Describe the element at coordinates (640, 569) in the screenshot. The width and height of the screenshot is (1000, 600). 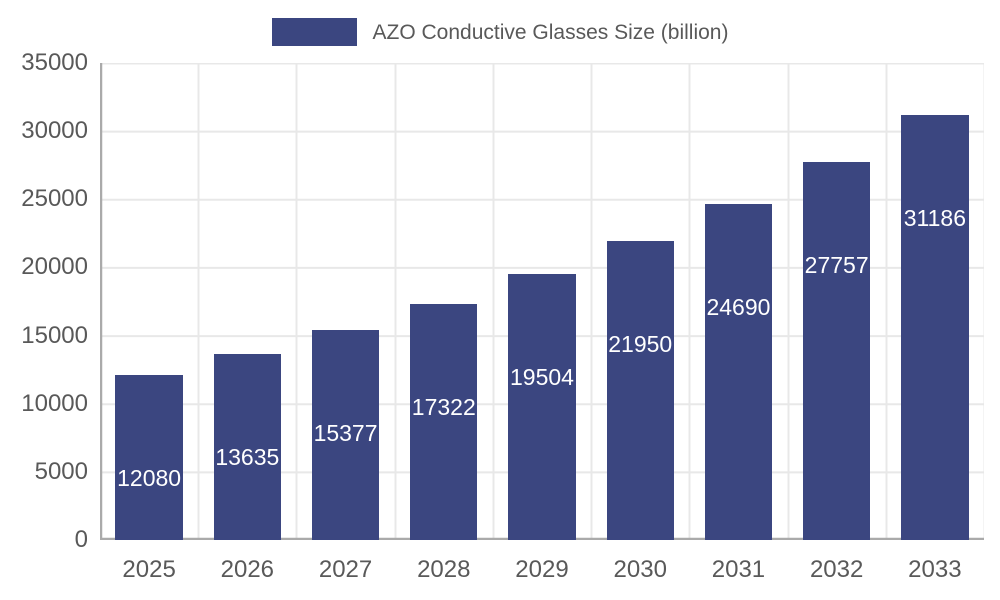
I see `x-axis-tick-label: 2030` at that location.